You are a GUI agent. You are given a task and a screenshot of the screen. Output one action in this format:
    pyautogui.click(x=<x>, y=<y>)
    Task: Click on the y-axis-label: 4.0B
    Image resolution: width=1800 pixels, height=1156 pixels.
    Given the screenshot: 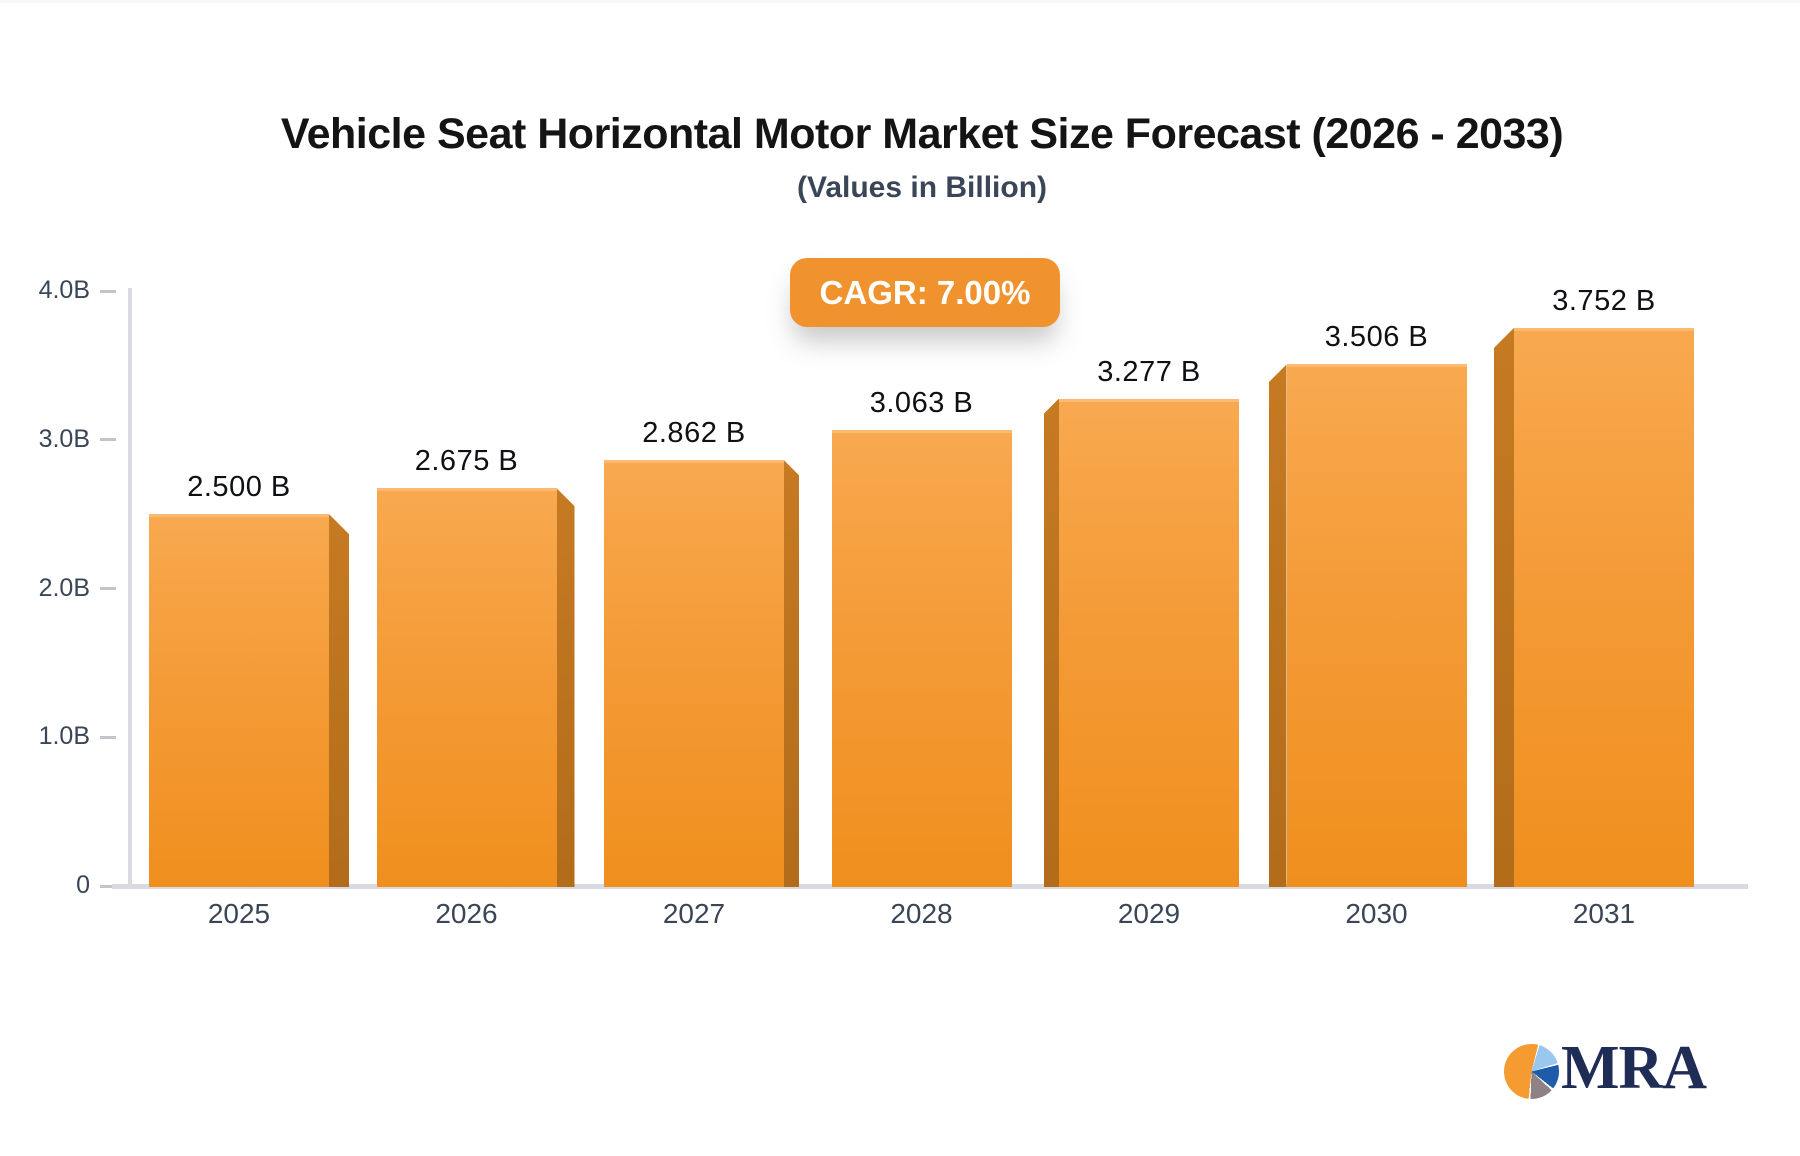 What is the action you would take?
    pyautogui.click(x=64, y=290)
    